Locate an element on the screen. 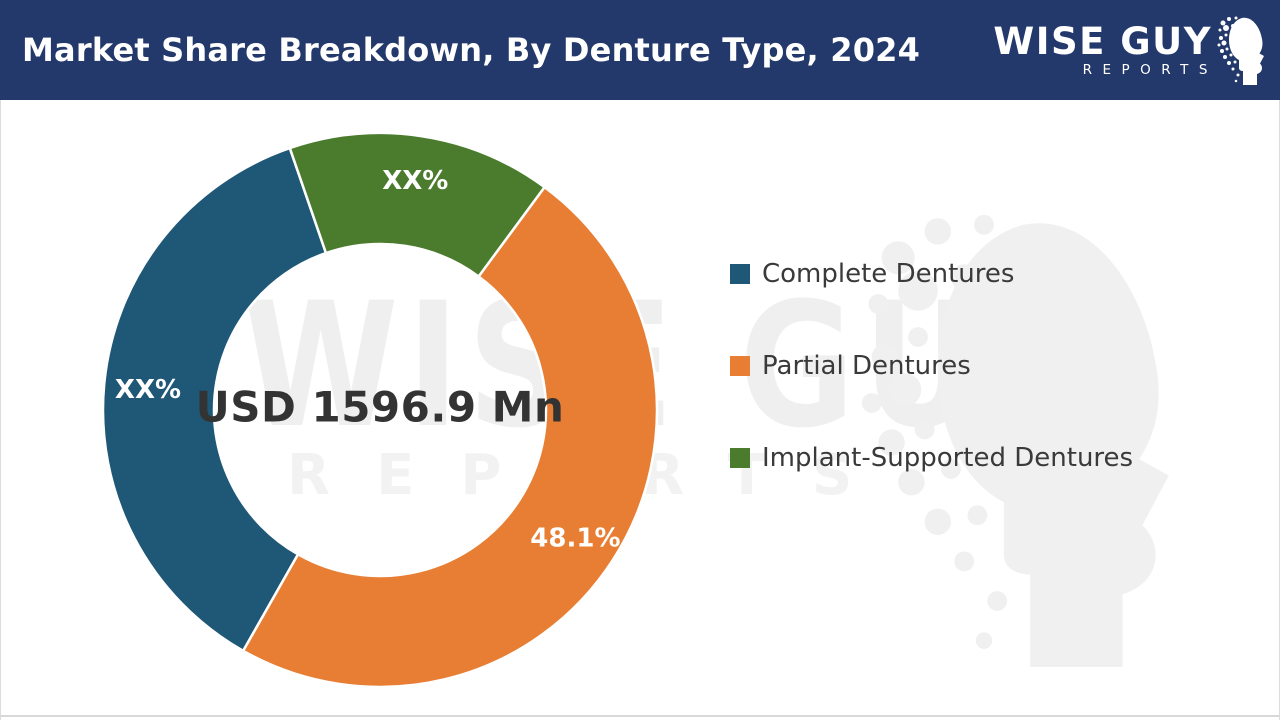 Image resolution: width=1280 pixels, height=720 pixels. legend-label: Partial Dentures is located at coordinates (866, 366).